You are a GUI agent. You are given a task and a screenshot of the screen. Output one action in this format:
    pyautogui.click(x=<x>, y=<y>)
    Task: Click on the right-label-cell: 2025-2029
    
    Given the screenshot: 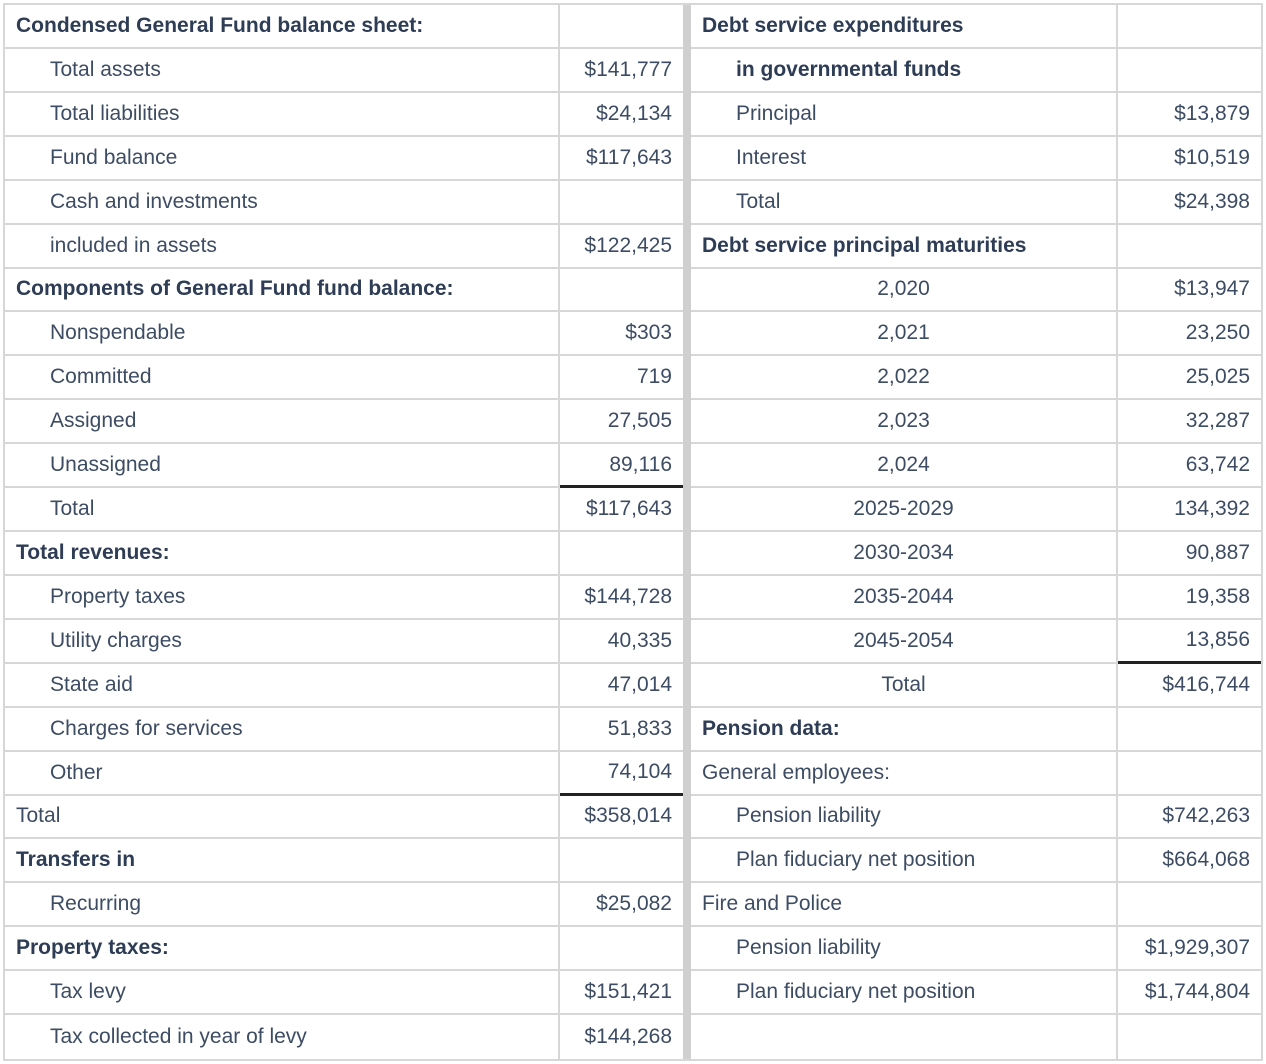 What is the action you would take?
    pyautogui.click(x=904, y=510)
    